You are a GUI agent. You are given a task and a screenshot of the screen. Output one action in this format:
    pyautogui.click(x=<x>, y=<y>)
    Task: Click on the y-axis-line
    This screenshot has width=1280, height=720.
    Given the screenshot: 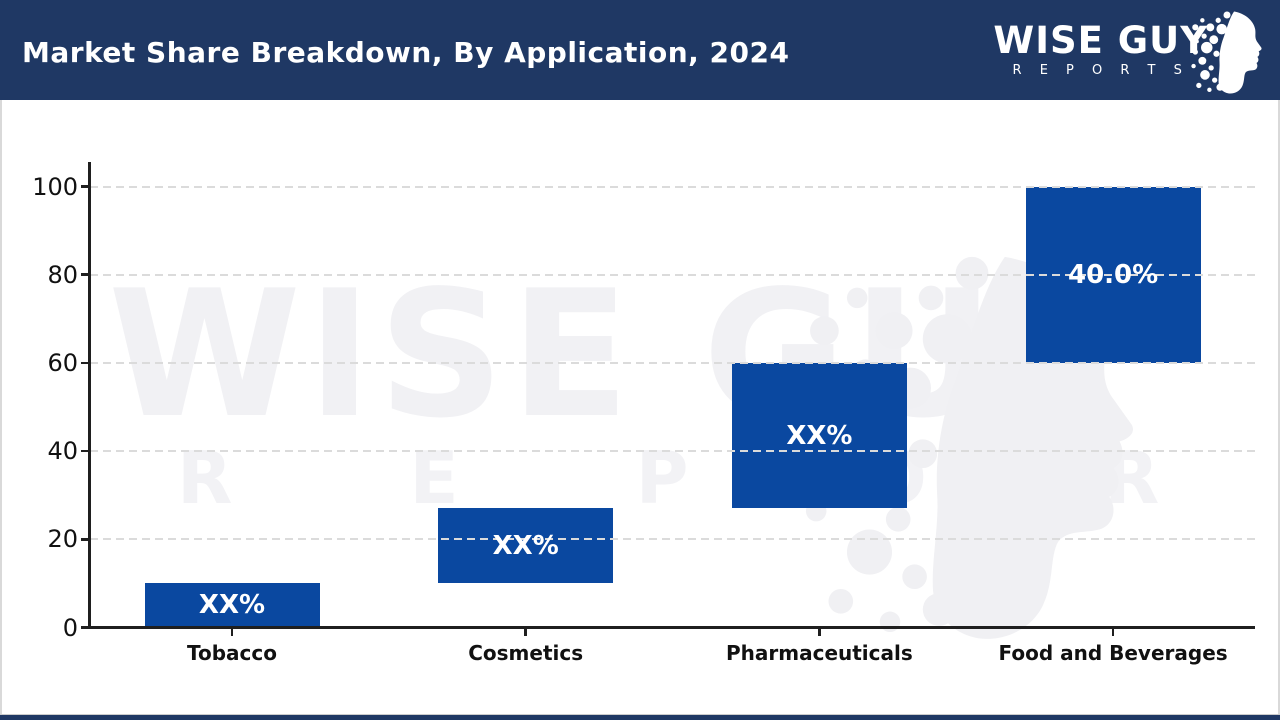 What is the action you would take?
    pyautogui.click(x=89, y=395)
    